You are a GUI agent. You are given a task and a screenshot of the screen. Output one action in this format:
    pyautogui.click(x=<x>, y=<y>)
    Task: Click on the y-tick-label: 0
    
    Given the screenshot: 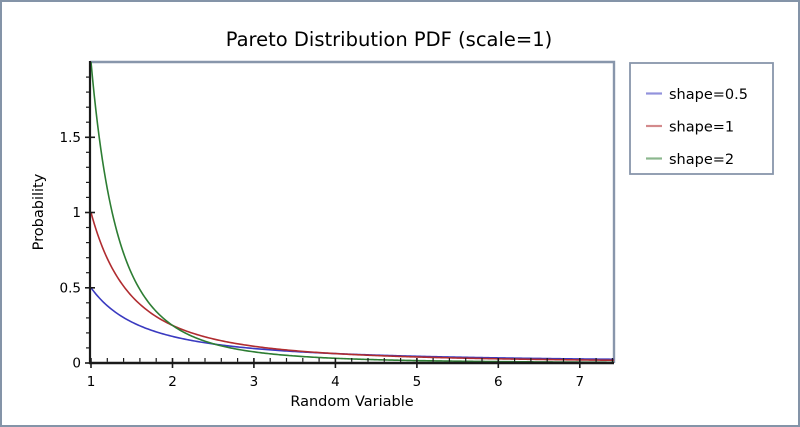 What is the action you would take?
    pyautogui.click(x=76, y=364)
    